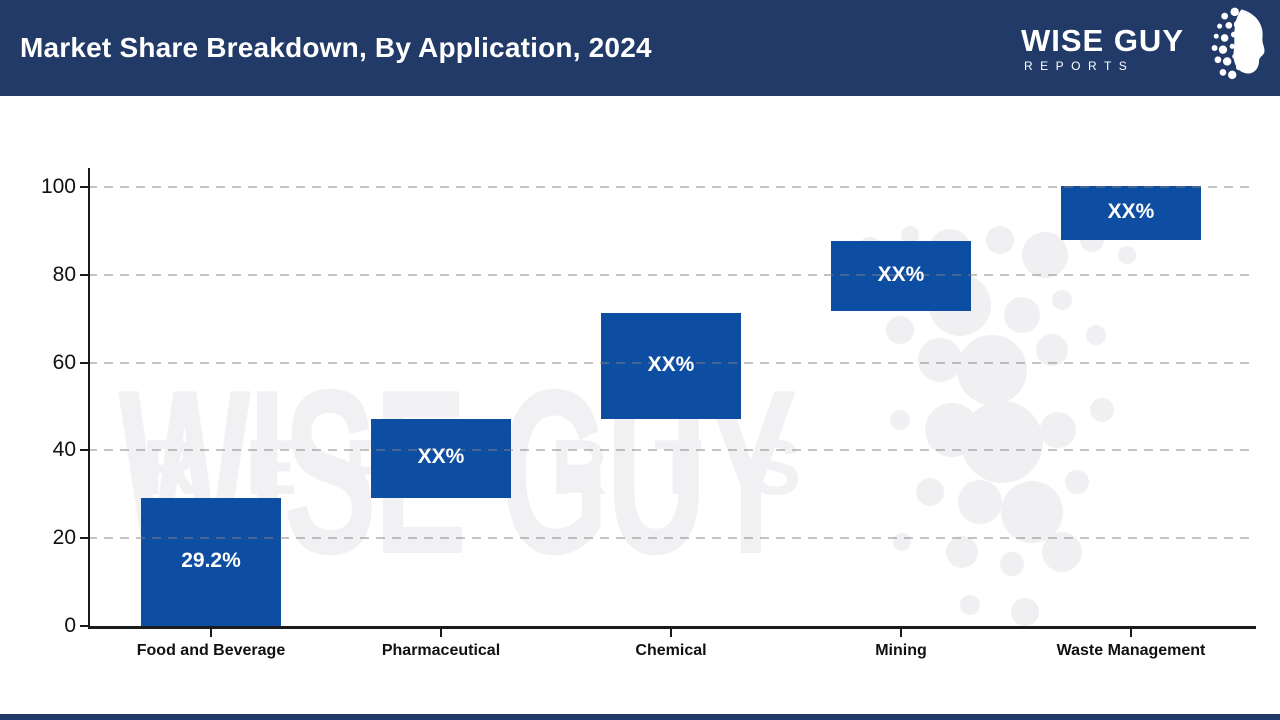  What do you see at coordinates (1131, 650) in the screenshot?
I see `x-category-label: Waste Management` at bounding box center [1131, 650].